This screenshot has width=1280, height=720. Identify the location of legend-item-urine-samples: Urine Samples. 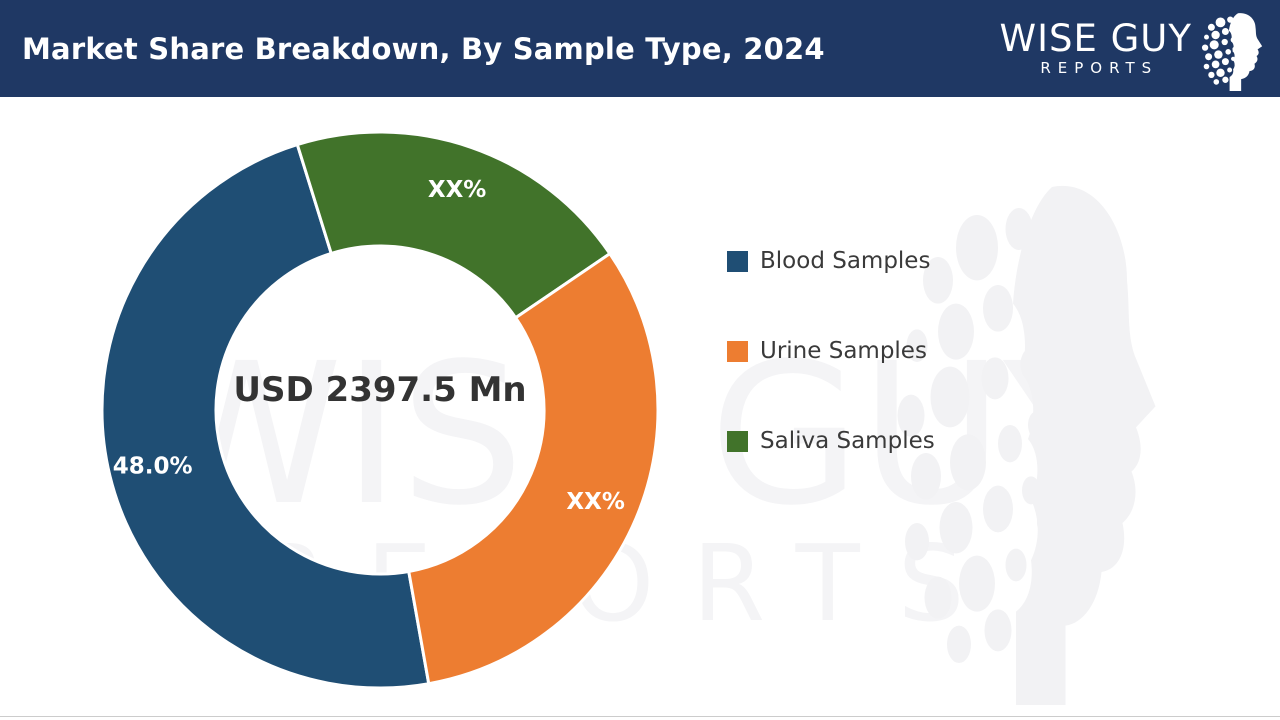
(831, 351).